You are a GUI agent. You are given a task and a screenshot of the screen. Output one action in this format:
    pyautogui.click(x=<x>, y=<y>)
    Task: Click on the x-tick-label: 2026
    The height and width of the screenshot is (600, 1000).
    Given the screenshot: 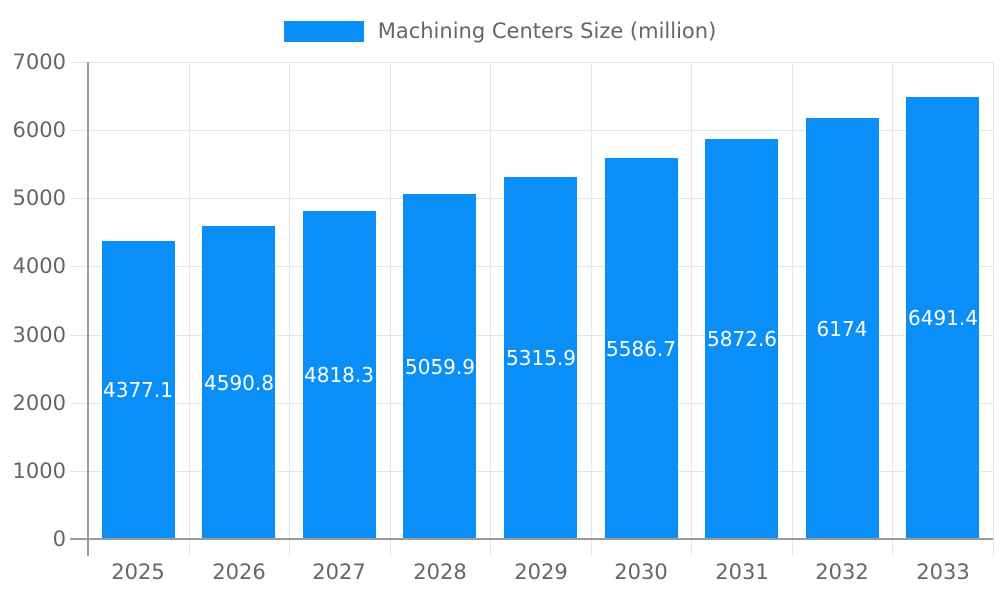 What is the action you would take?
    pyautogui.click(x=239, y=572)
    